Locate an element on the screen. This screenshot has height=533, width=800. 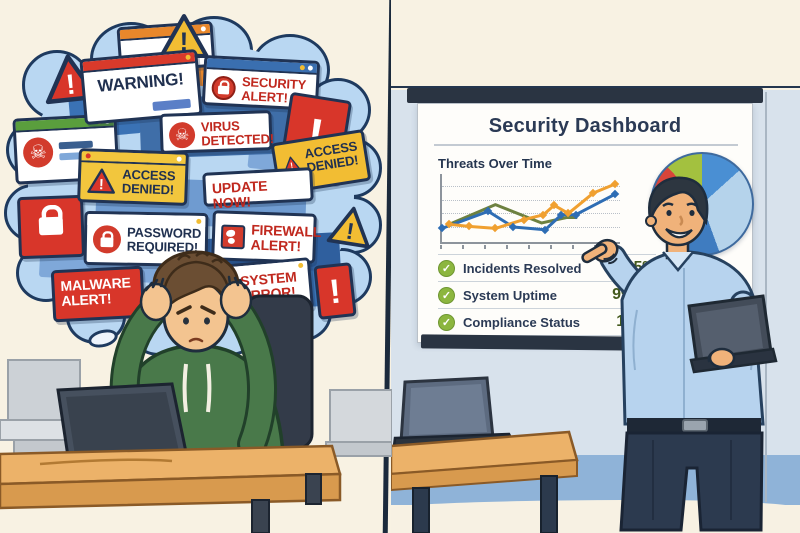
pointing-hand is located at coordinates (600, 251).